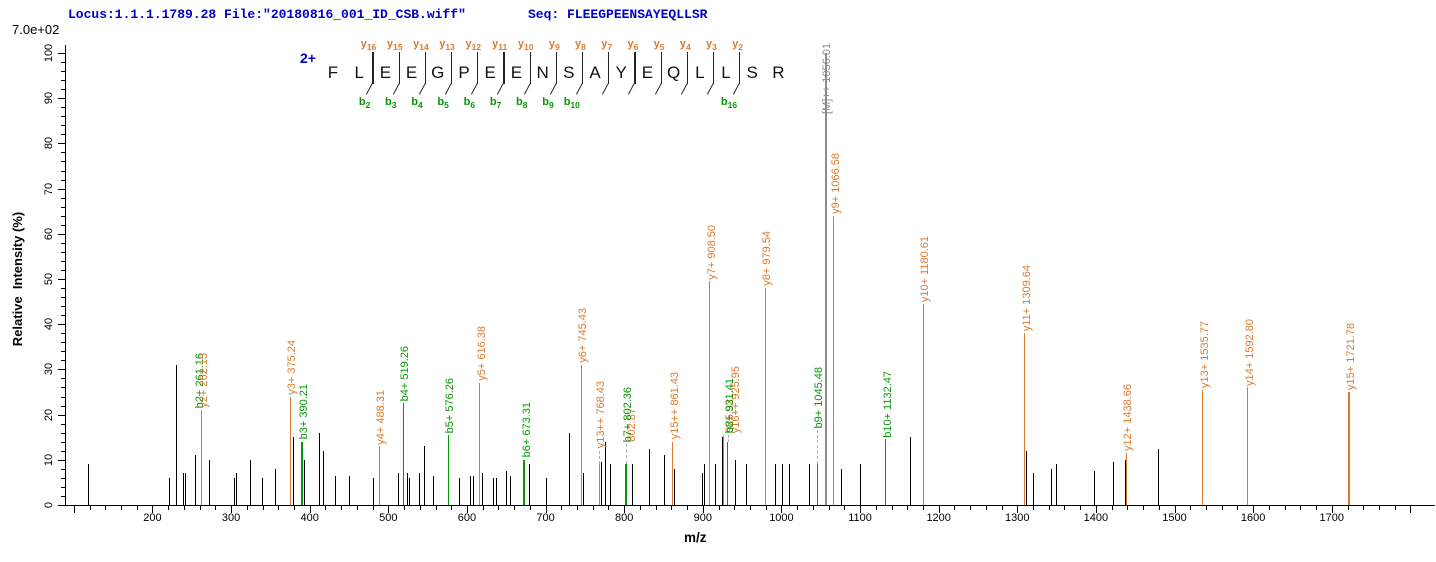 The image size is (1436, 562). I want to click on ion-peak-y15, so click(1349, 448).